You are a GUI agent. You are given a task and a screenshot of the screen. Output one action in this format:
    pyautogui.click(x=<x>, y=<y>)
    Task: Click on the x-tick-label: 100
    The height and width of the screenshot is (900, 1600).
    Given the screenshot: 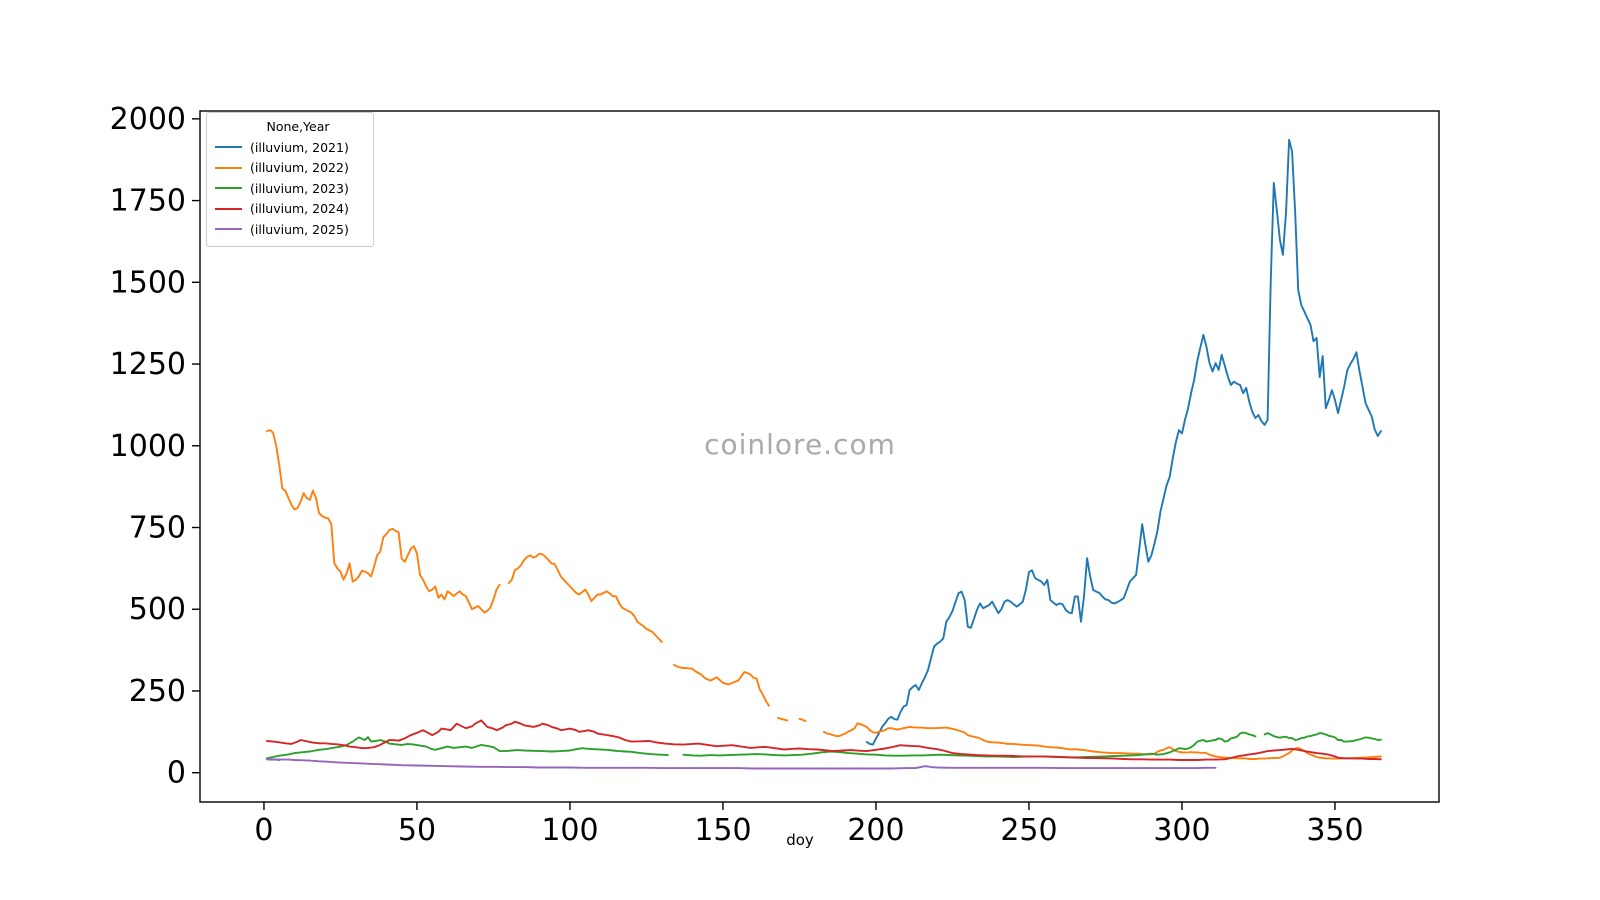 What is the action you would take?
    pyautogui.click(x=569, y=830)
    